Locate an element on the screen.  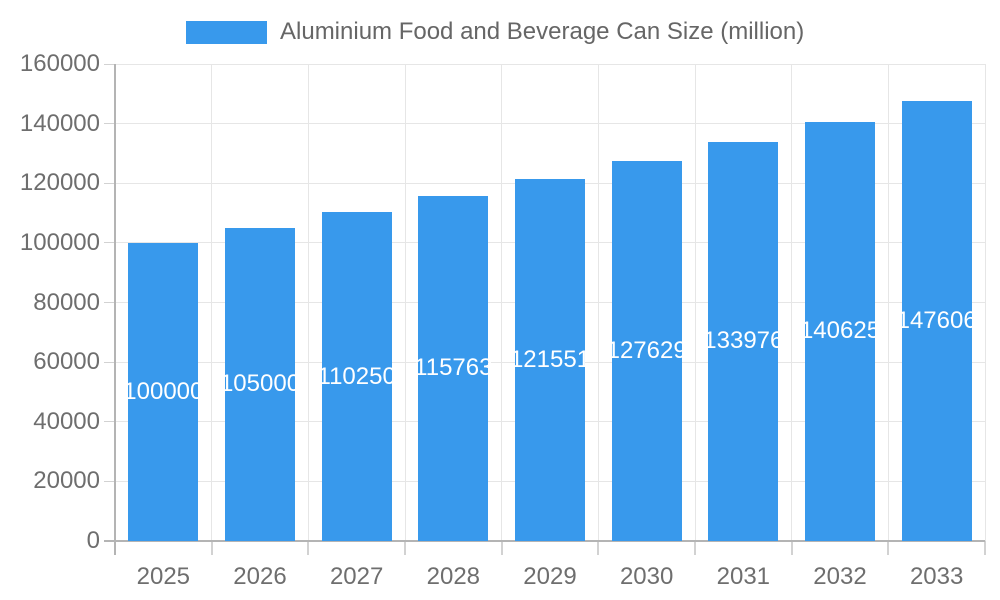
y-axis-label: 160000 is located at coordinates (59, 63).